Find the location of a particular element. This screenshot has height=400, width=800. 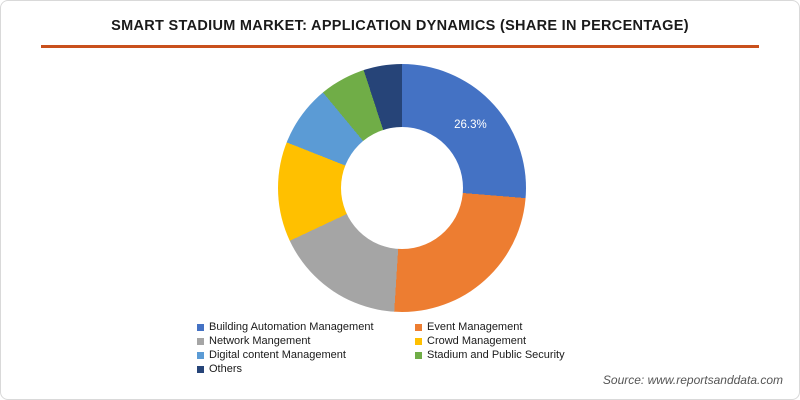

legend-item: Crowd Management is located at coordinates (522, 341).